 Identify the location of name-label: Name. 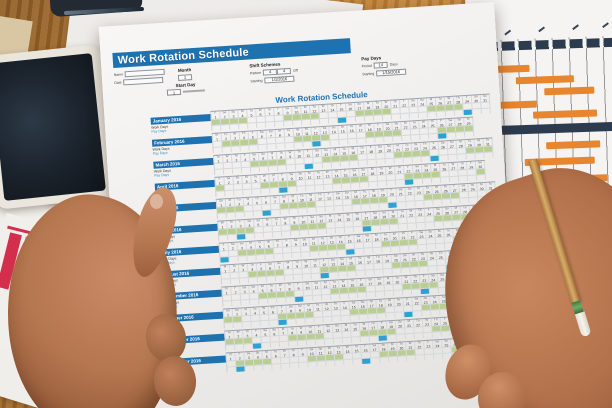
(118, 75).